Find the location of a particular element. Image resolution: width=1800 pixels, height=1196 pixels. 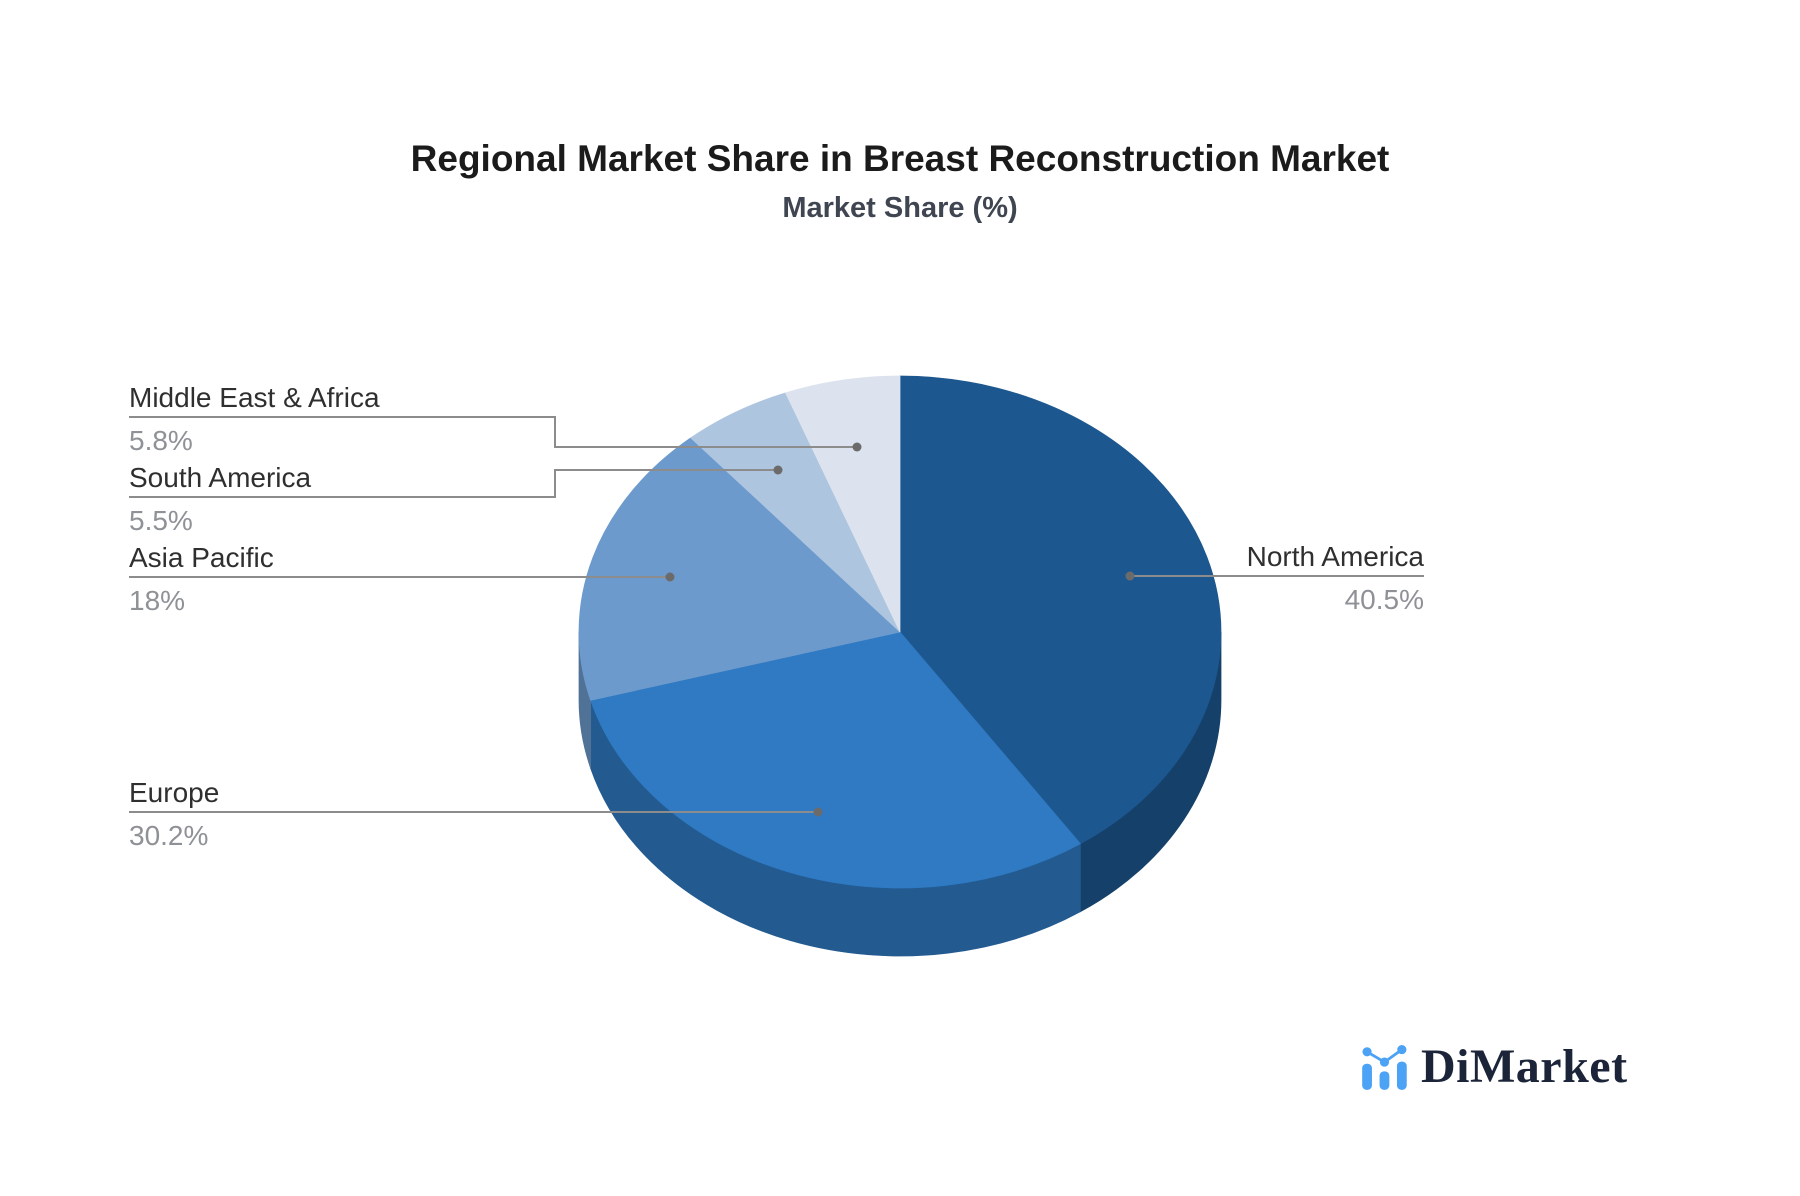

pie-slice-asia-pacific is located at coordinates (739, 569).